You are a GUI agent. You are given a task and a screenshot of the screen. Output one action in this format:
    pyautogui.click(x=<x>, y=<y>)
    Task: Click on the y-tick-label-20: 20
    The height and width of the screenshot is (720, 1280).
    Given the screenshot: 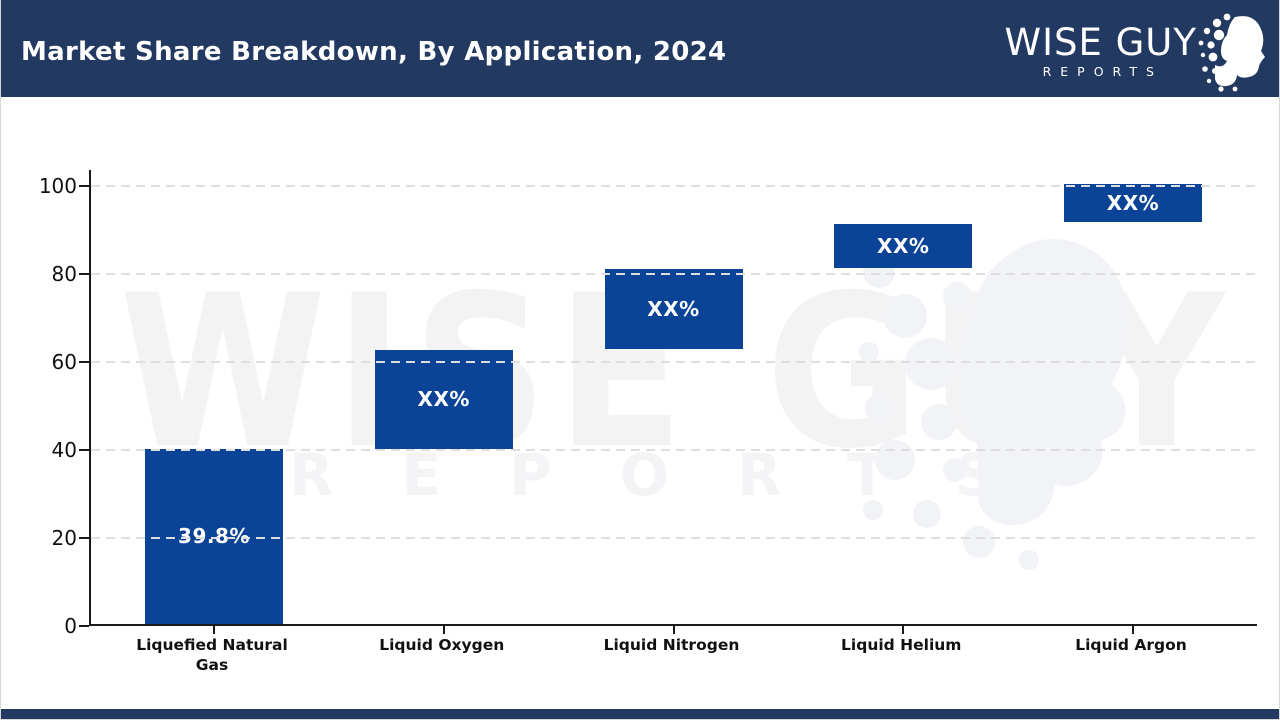 What is the action you would take?
    pyautogui.click(x=64, y=538)
    